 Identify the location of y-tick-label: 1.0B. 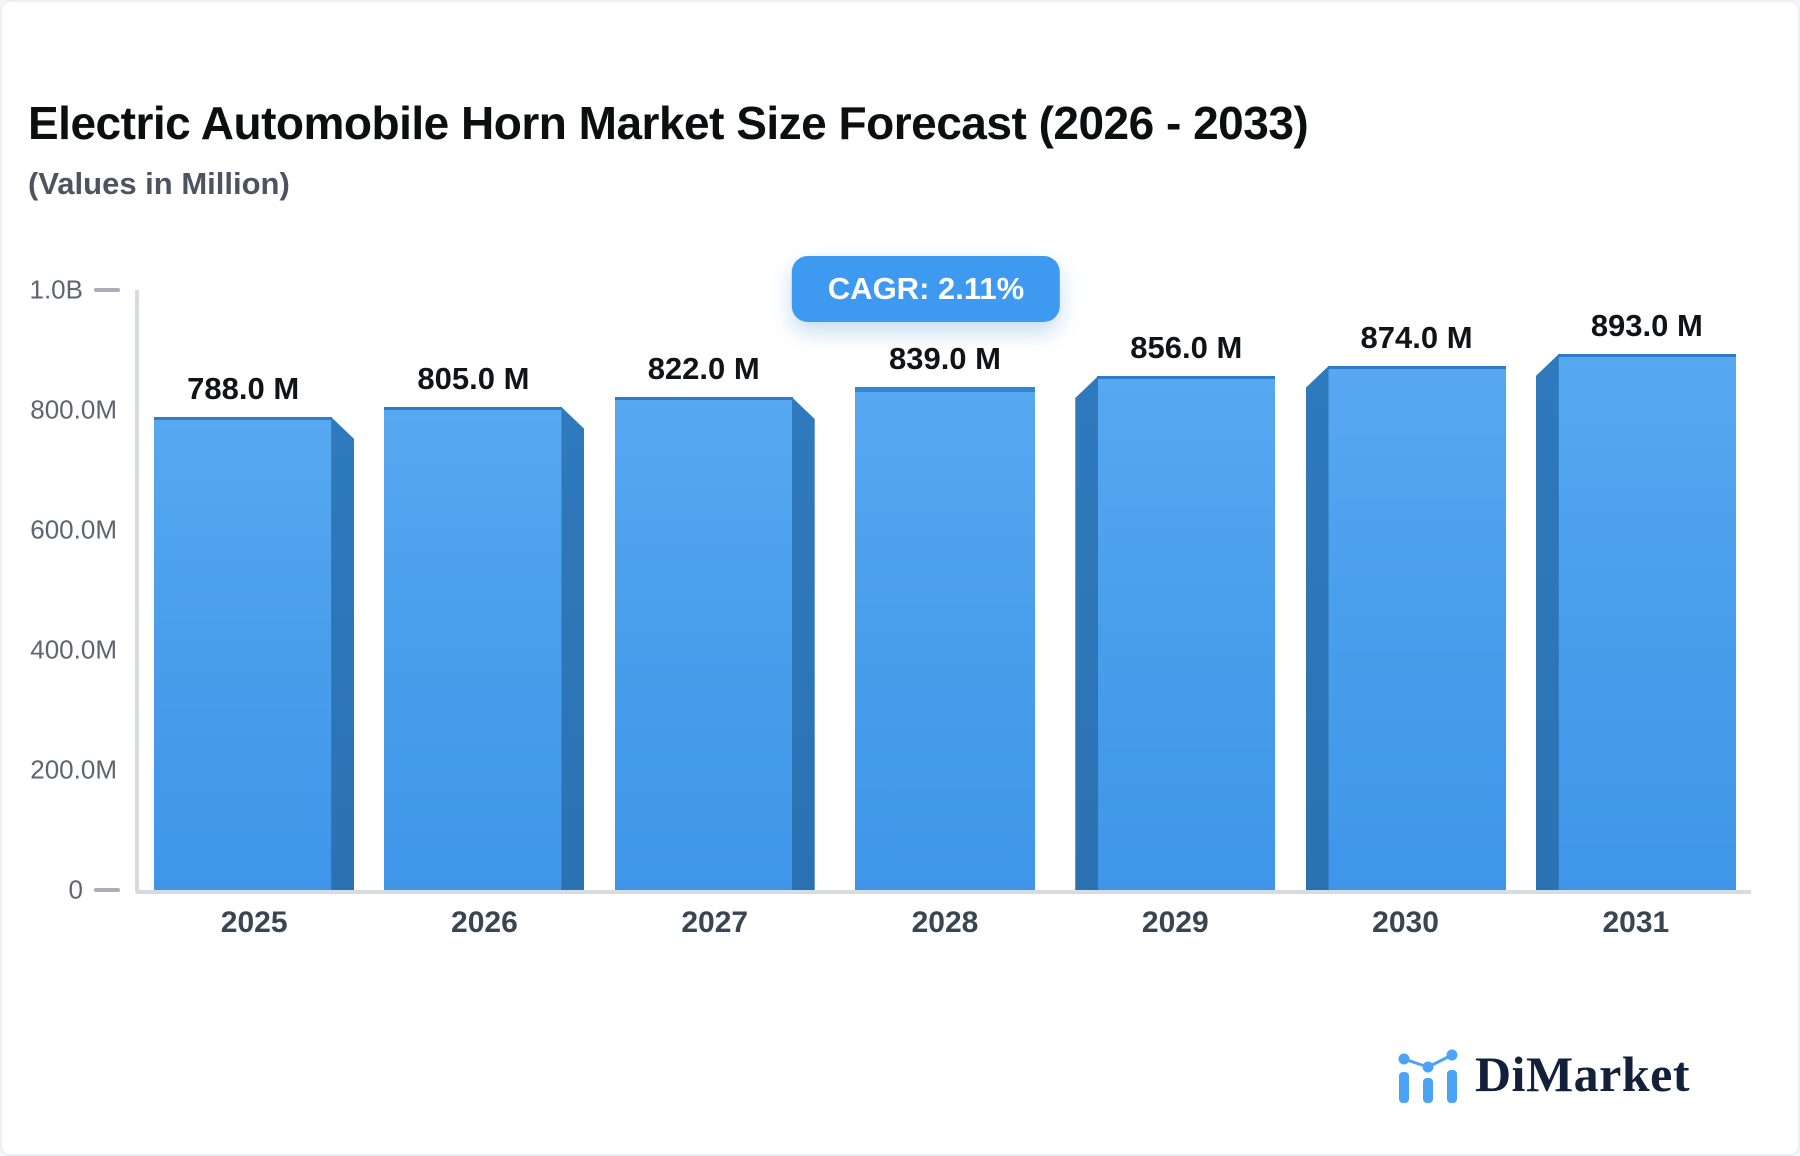
(56, 289).